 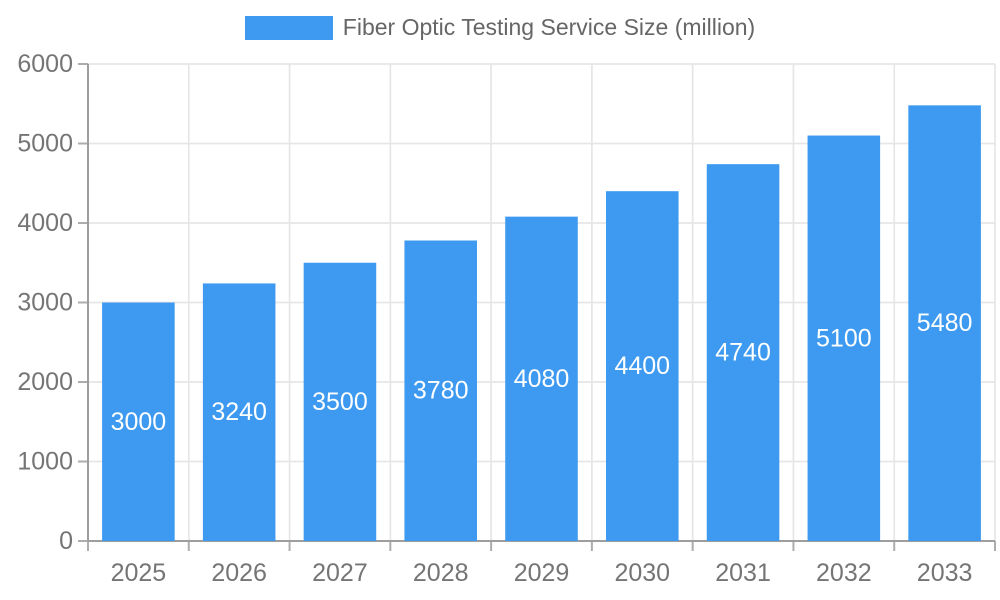 I want to click on bar-value-label: 3000, so click(x=139, y=422).